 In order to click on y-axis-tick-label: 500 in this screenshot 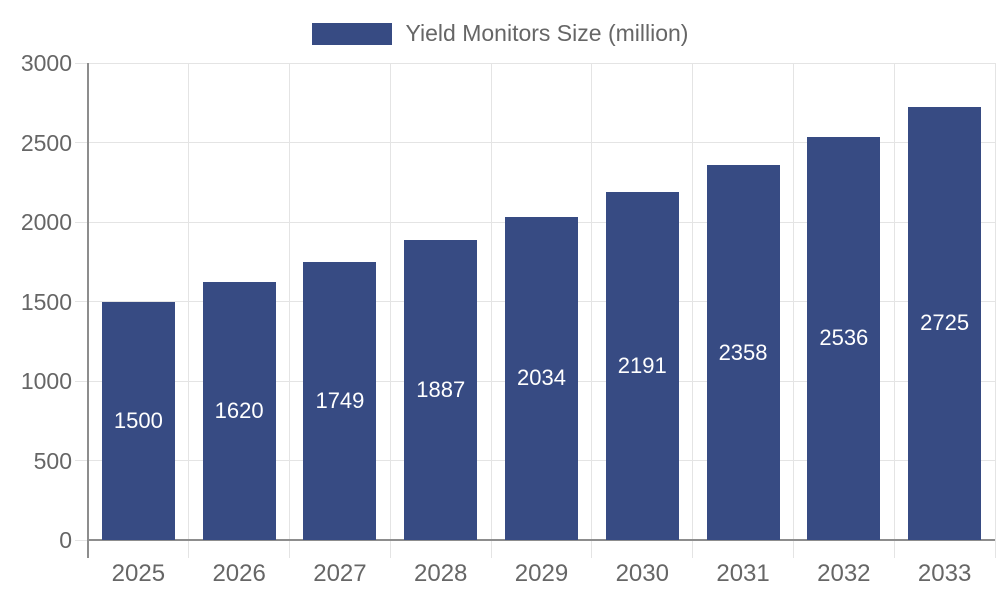, I will do `click(52, 460)`.